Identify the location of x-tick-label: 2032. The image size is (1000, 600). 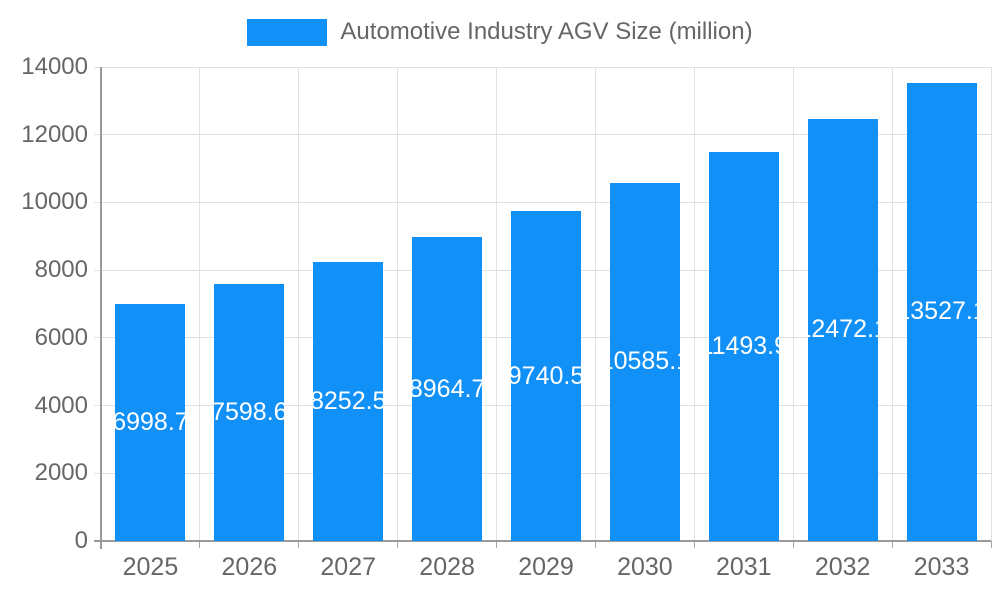
(842, 567).